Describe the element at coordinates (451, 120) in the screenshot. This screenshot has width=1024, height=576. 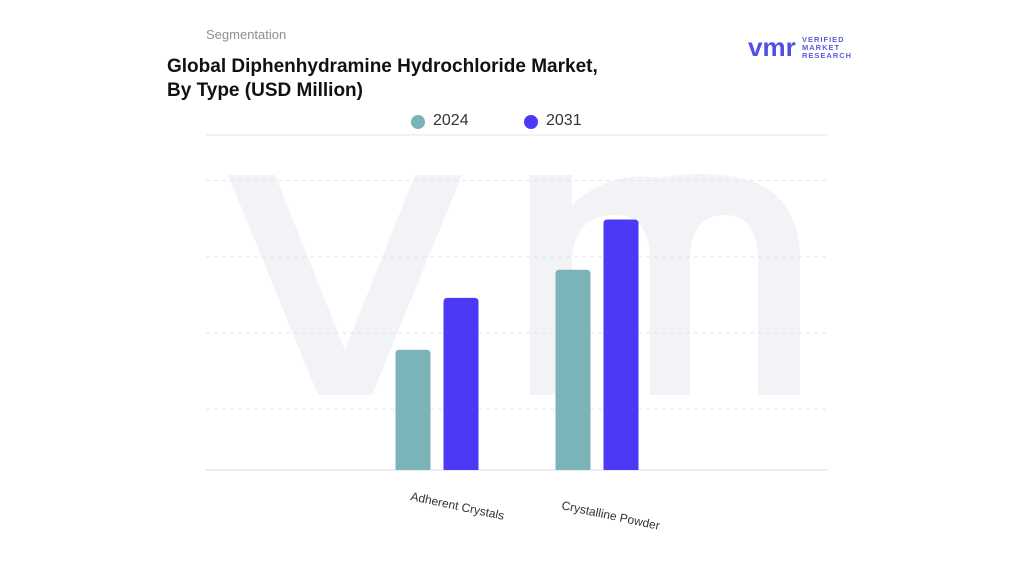
I see `legend-label-2024: 2024` at that location.